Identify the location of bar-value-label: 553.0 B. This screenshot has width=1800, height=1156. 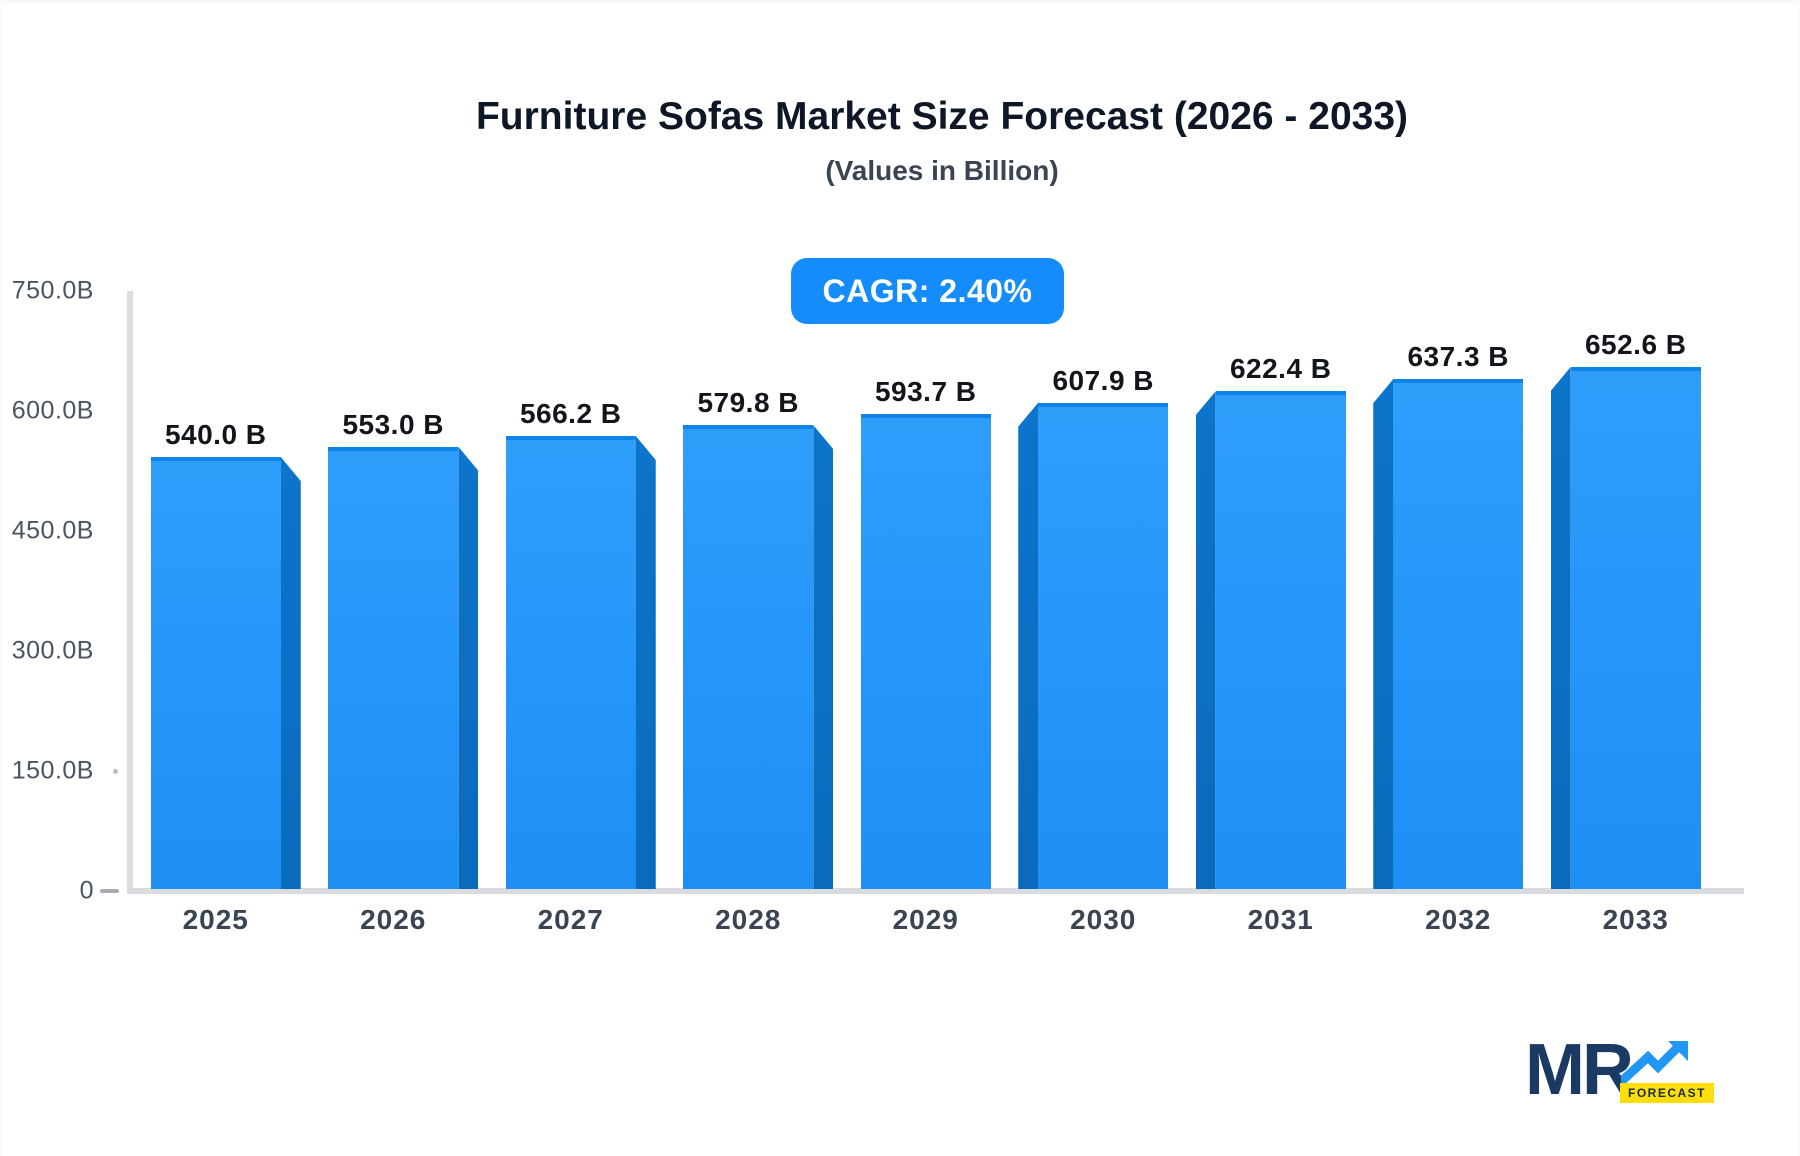
(393, 424).